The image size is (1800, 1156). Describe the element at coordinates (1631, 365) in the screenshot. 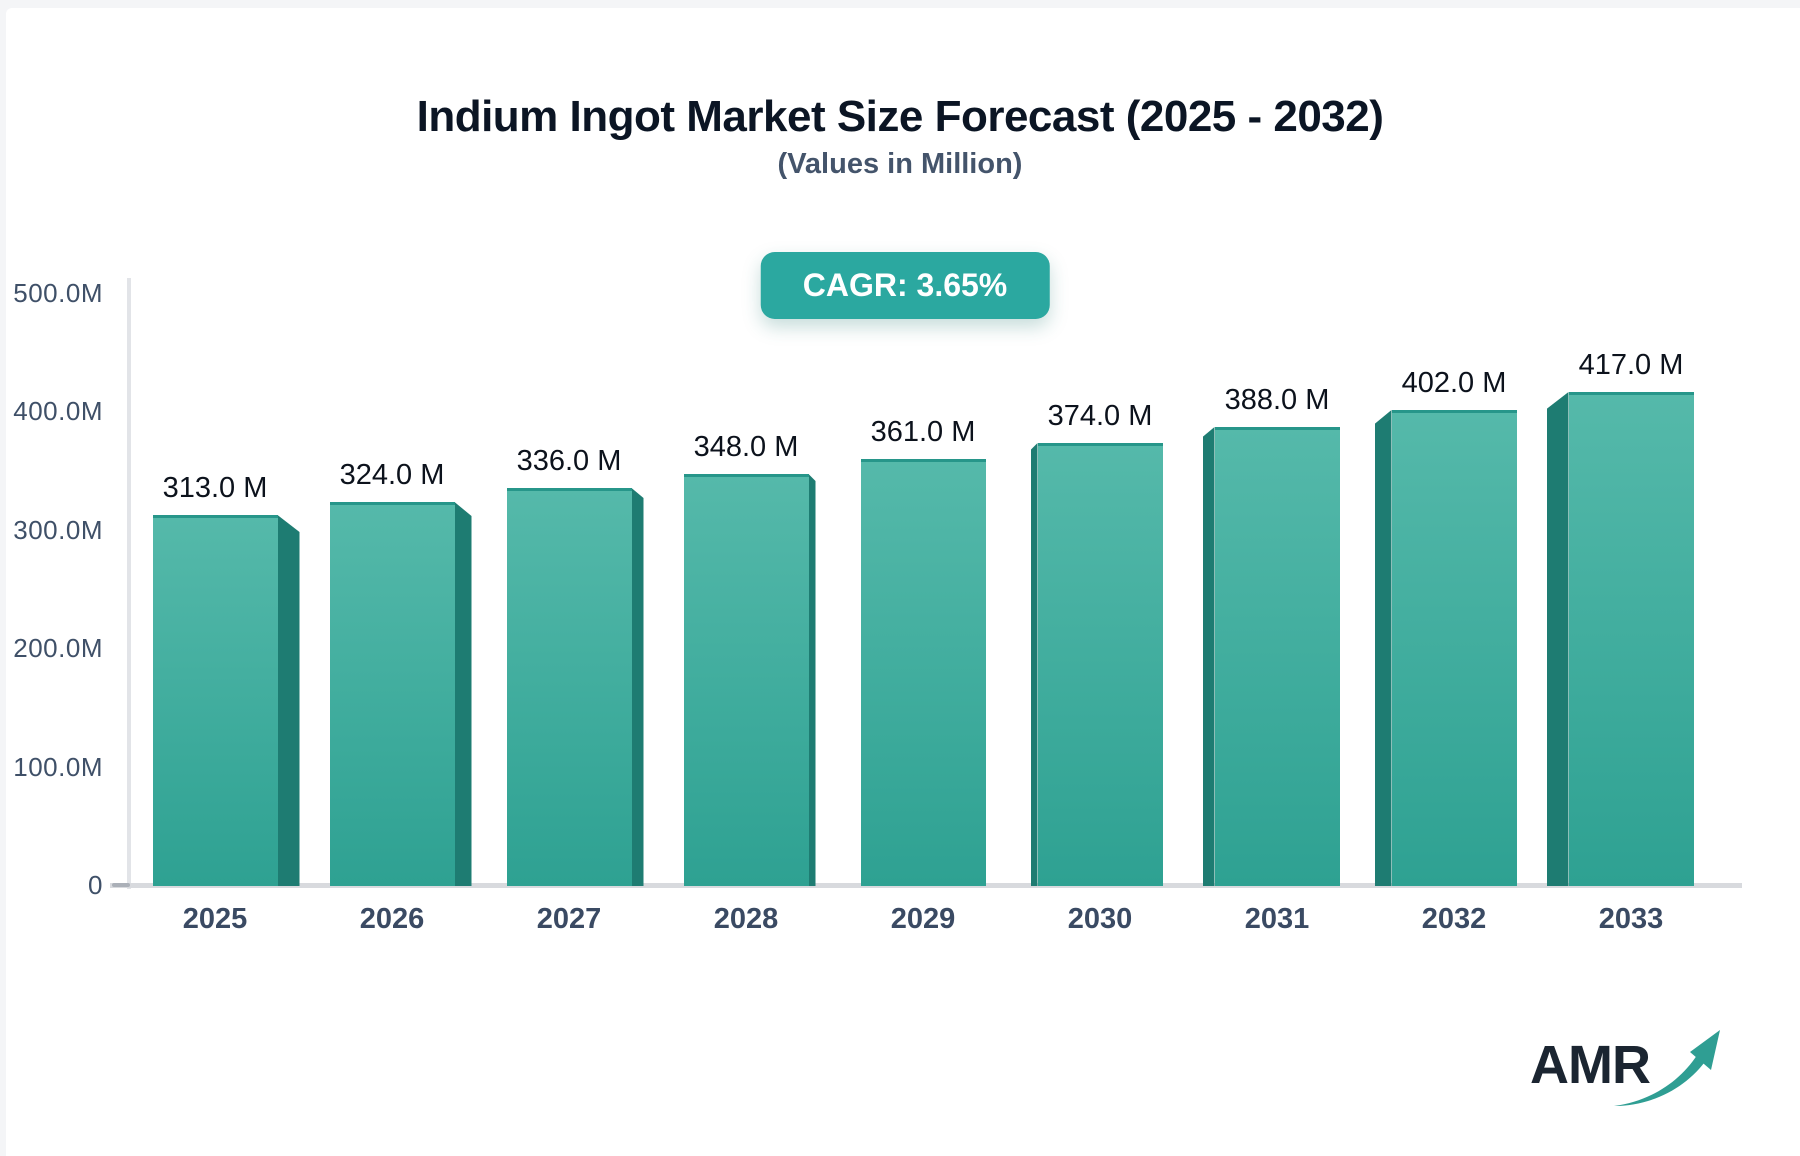

I see `bar-value-label: 417.0 M` at that location.